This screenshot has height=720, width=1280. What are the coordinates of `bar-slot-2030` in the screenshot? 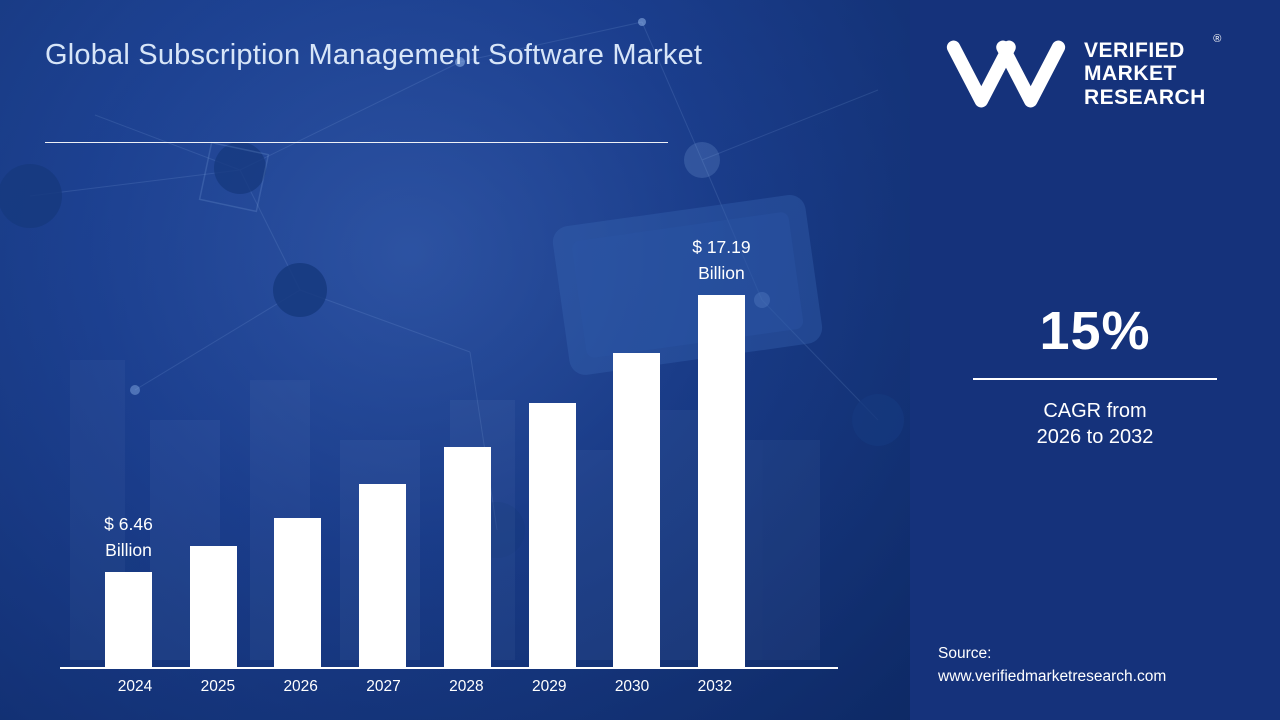 It's located at (637, 510).